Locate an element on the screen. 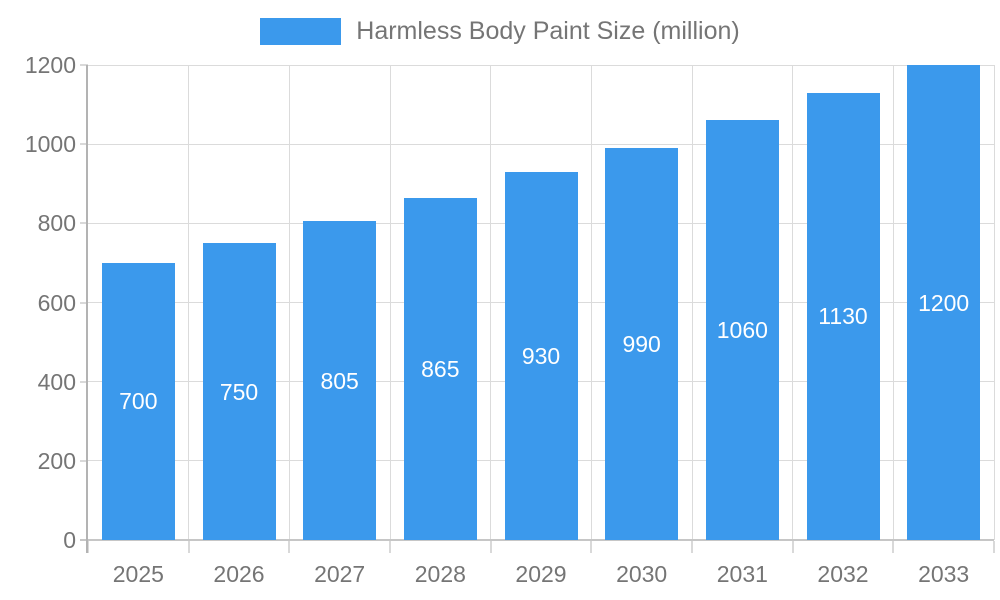  x-tick-label: 2027 is located at coordinates (340, 574).